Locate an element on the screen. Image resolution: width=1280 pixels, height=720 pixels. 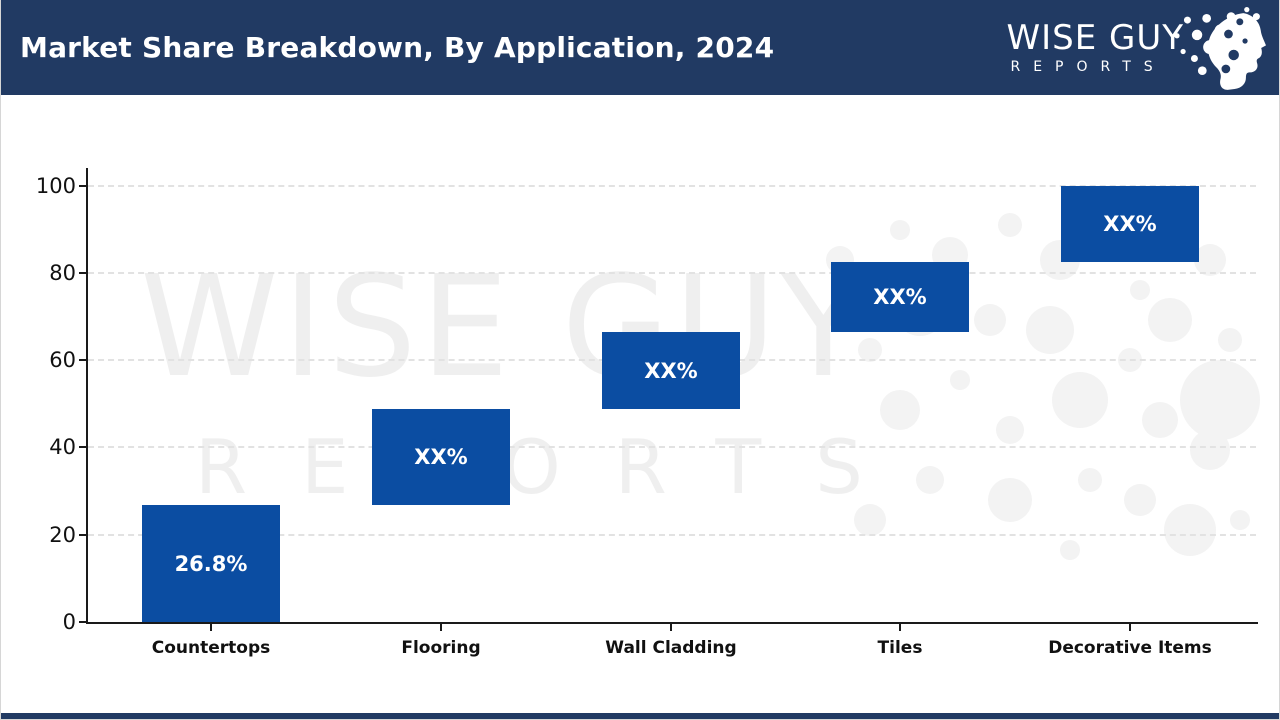
bar-wall-cladding: XX% is located at coordinates (671, 370).